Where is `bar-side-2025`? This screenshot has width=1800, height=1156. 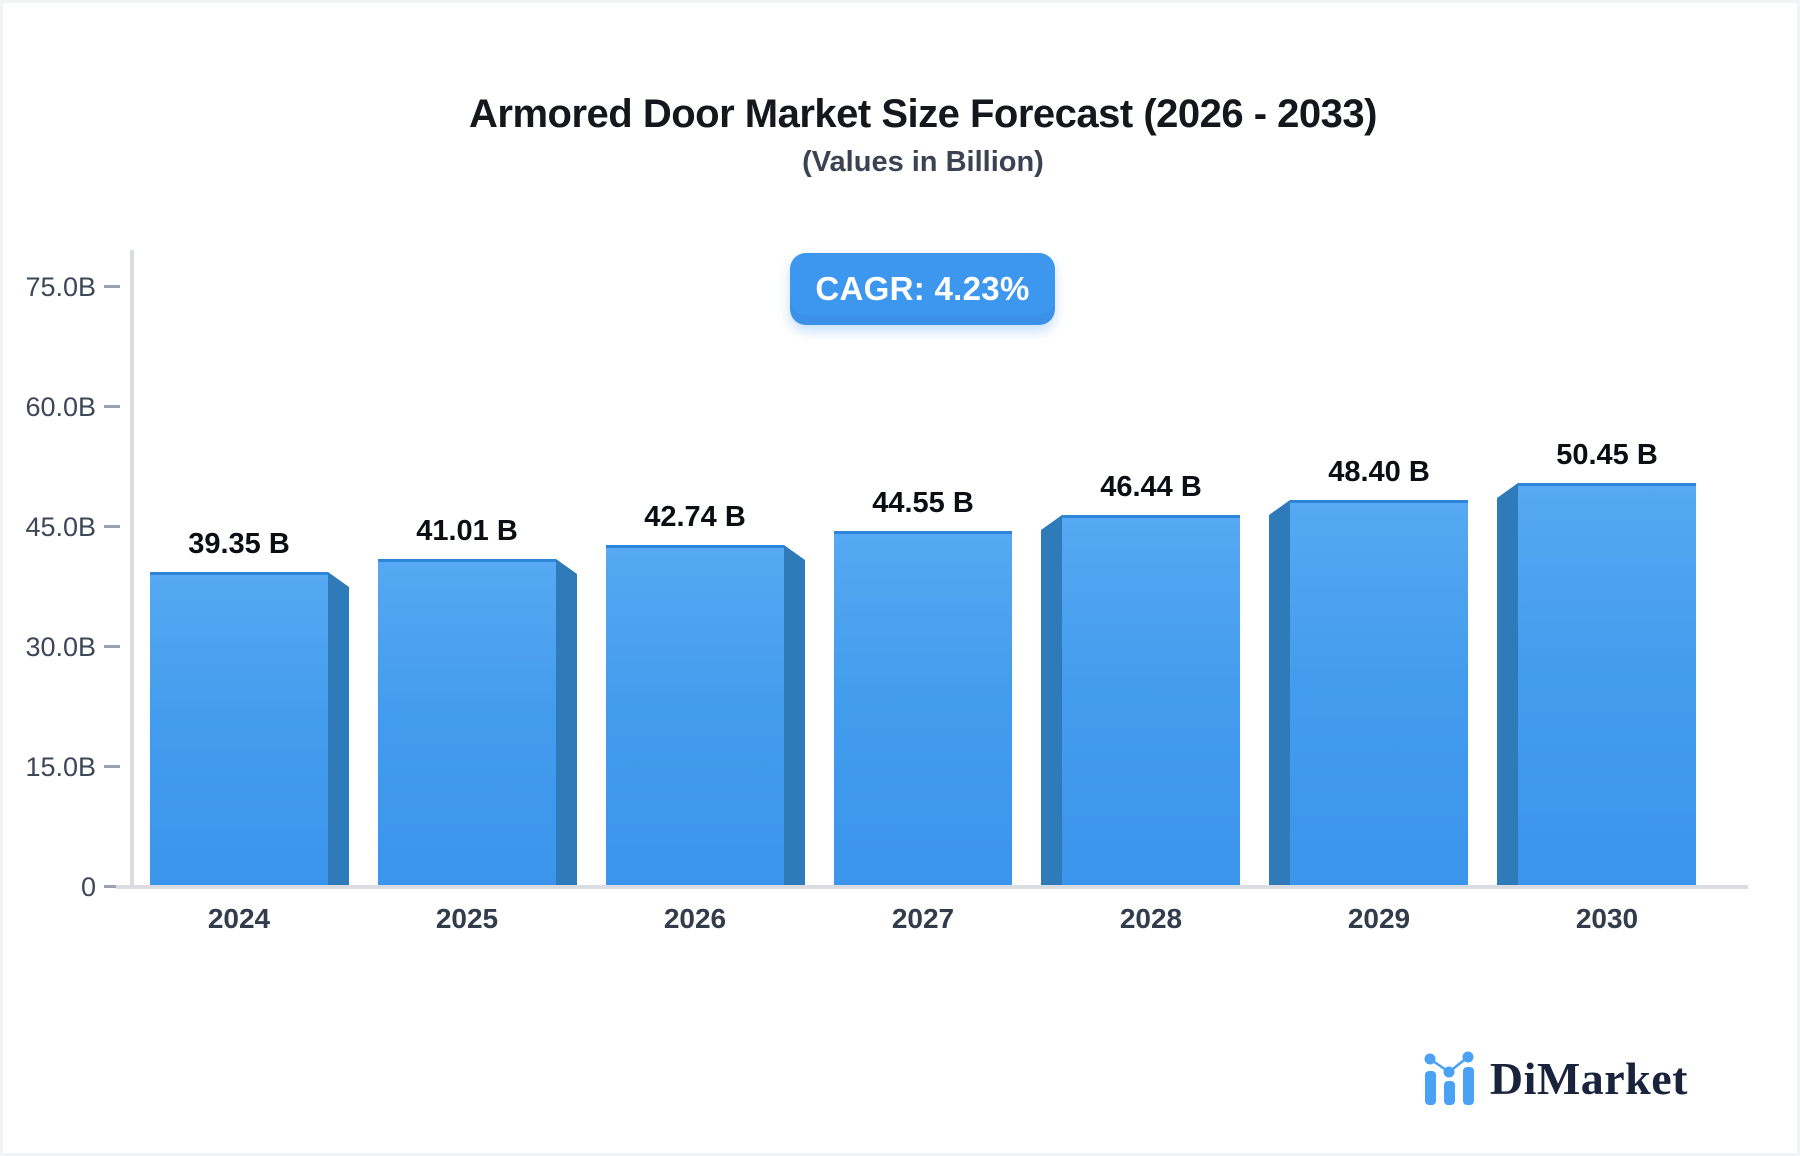
bar-side-2025 is located at coordinates (566, 723).